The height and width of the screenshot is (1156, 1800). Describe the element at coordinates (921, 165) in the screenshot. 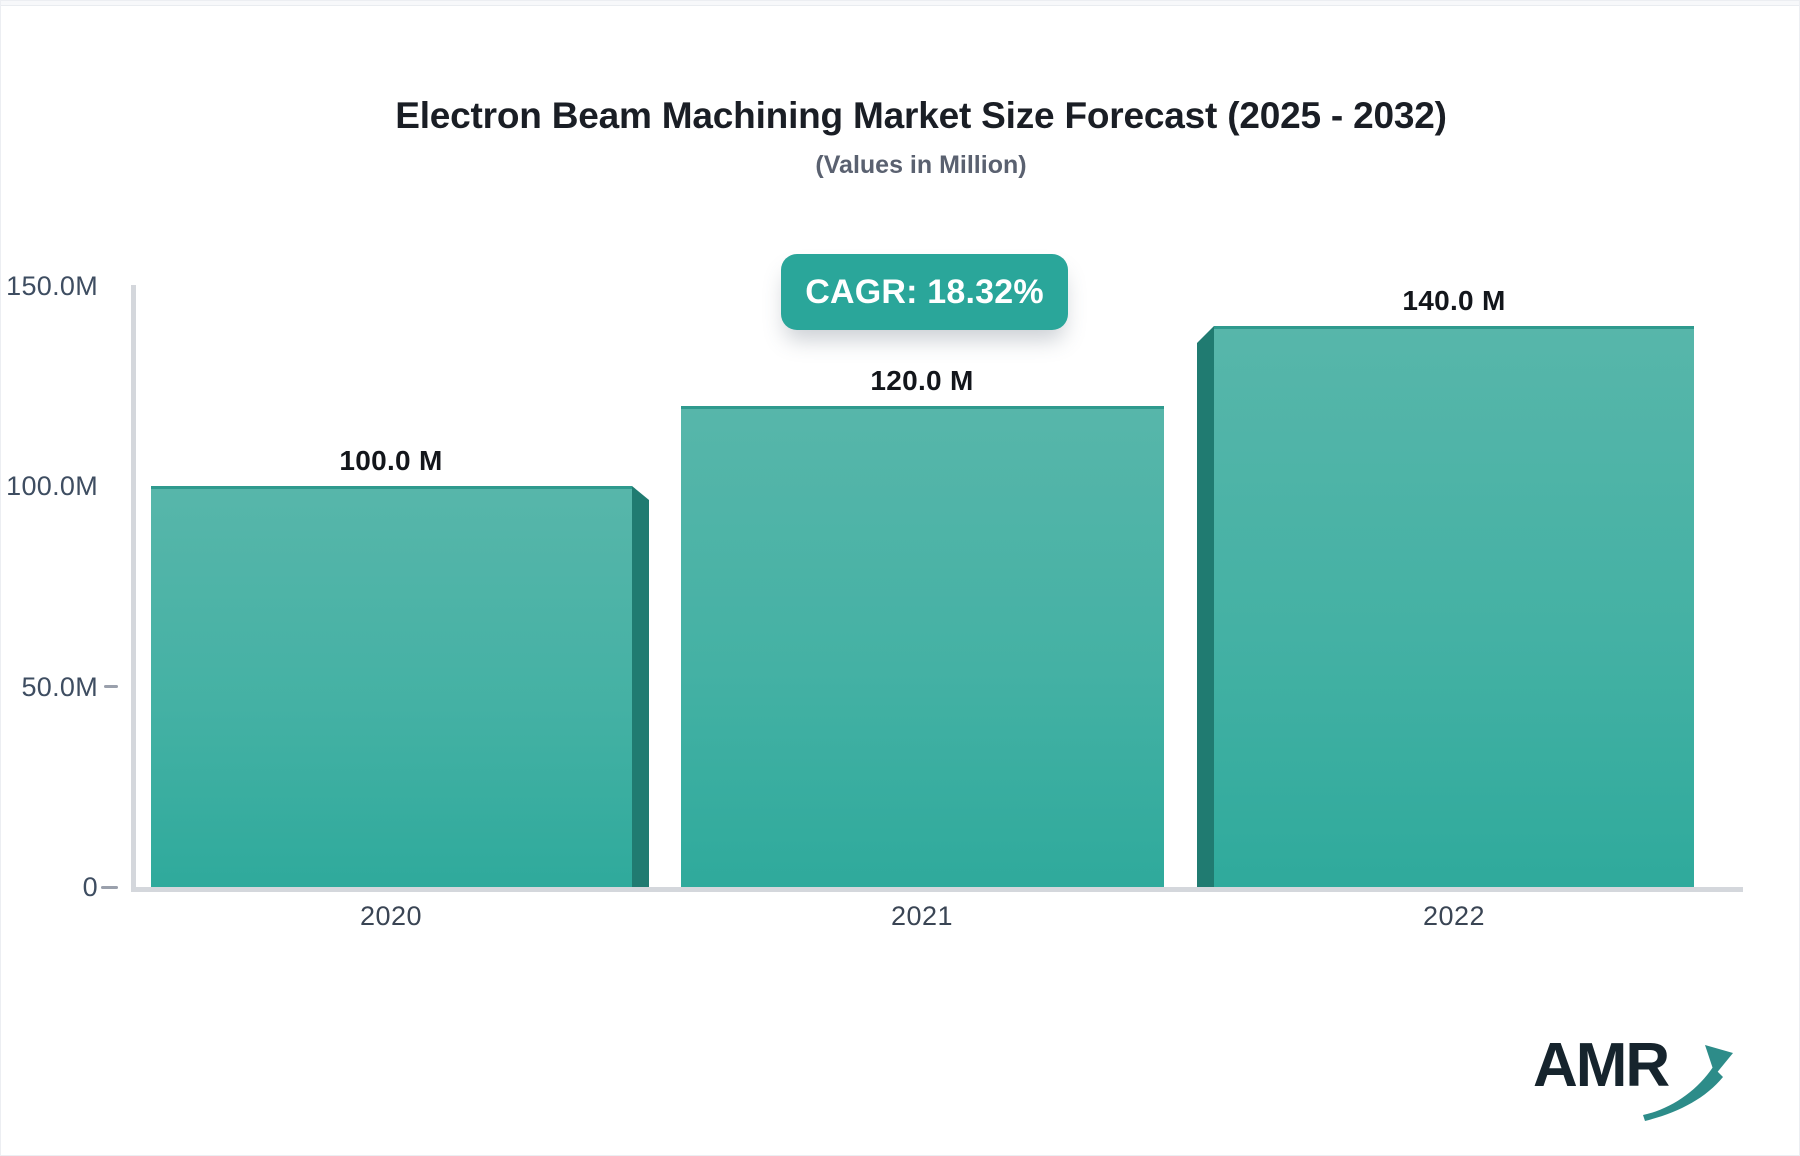

I see `page-subtitle: (Values in Million)` at that location.